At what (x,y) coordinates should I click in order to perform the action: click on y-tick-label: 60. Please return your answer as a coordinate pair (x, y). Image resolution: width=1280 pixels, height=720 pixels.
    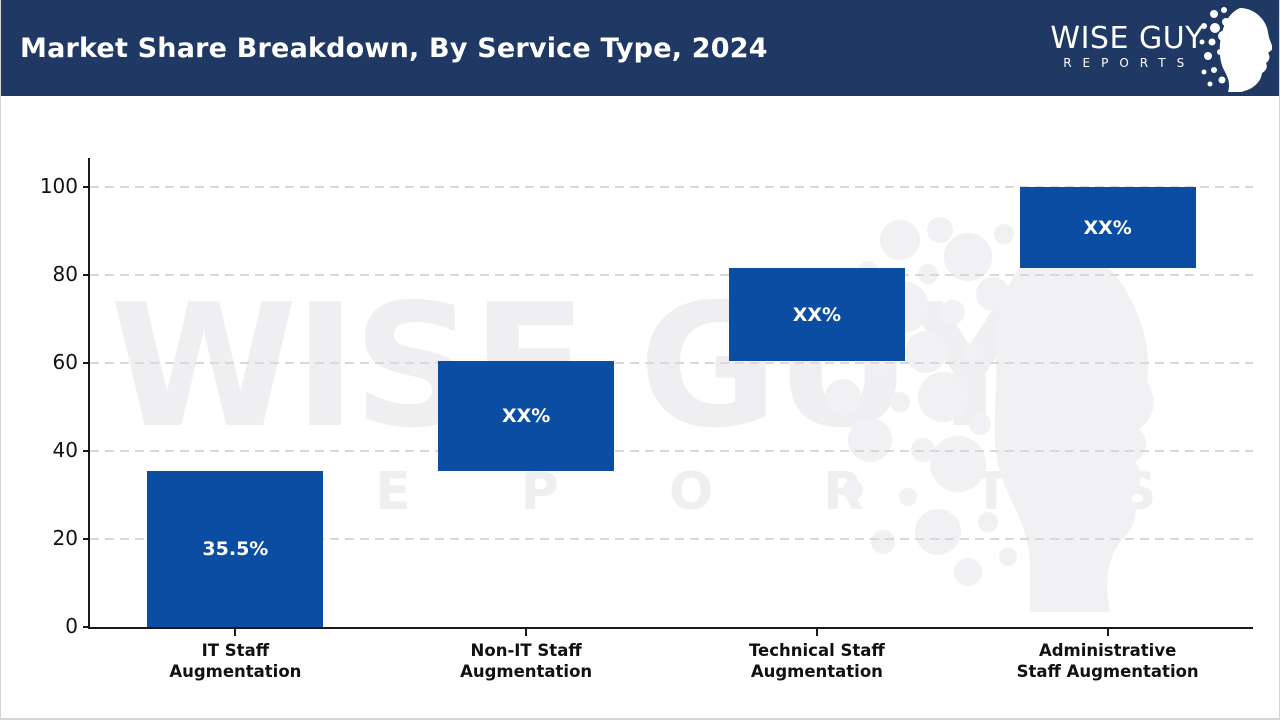
    Looking at the image, I should click on (65, 362).